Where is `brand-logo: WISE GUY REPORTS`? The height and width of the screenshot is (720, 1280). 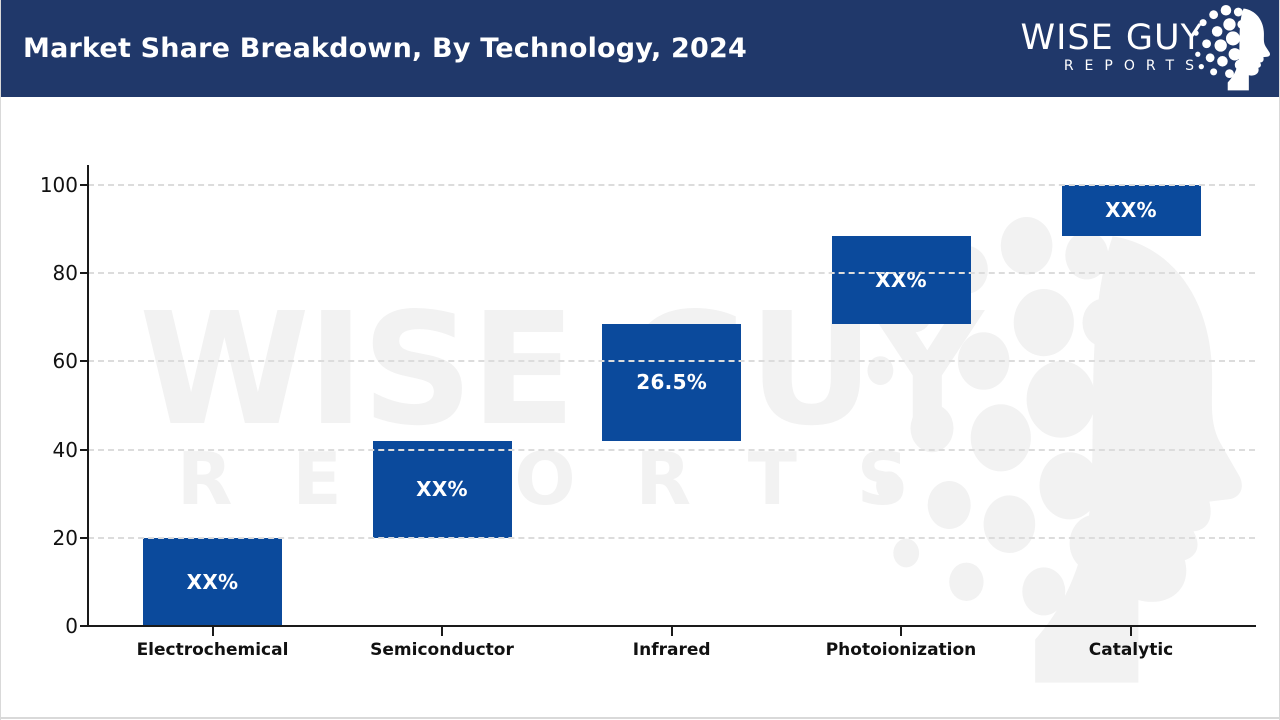
brand-logo: WISE GUY REPORTS is located at coordinates (1145, 48).